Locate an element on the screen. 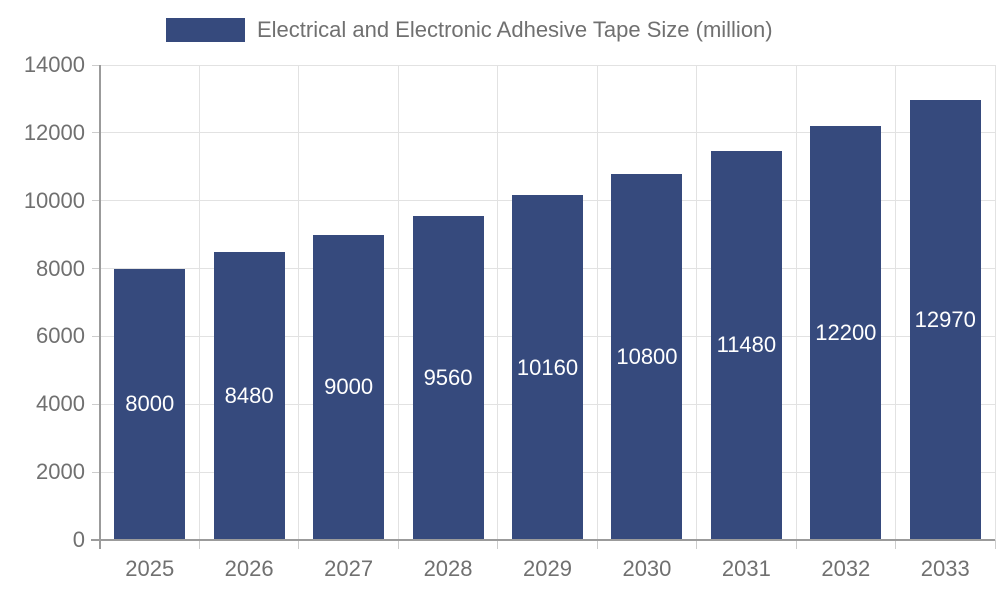 The image size is (1000, 600). x-tick-label: 2029 is located at coordinates (547, 568).